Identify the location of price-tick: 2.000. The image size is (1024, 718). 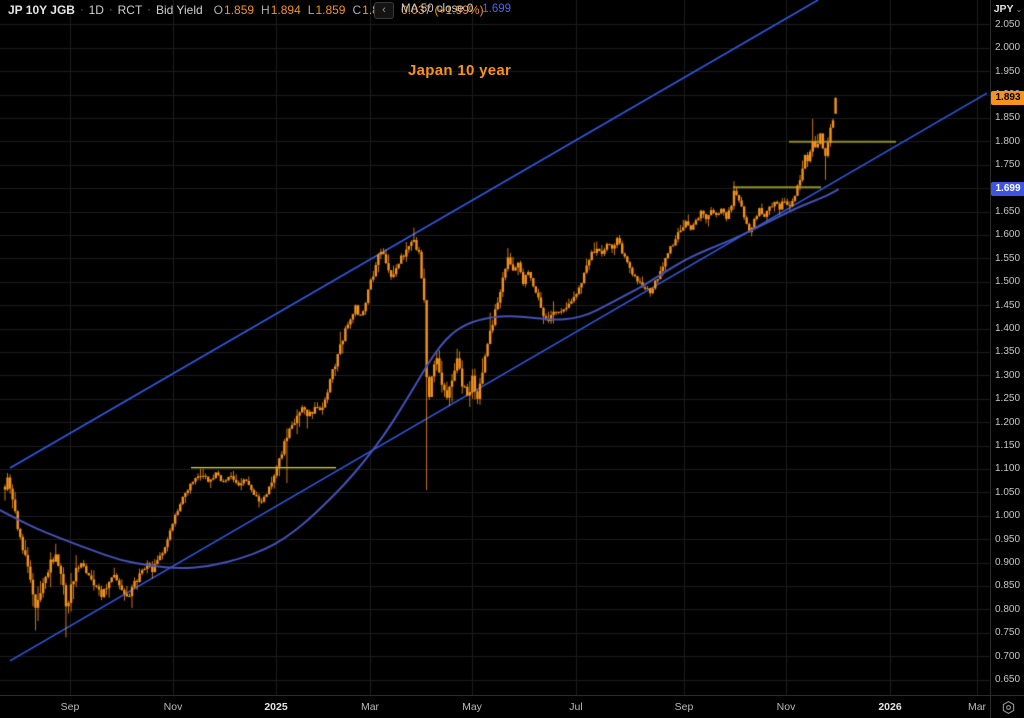
(1008, 48).